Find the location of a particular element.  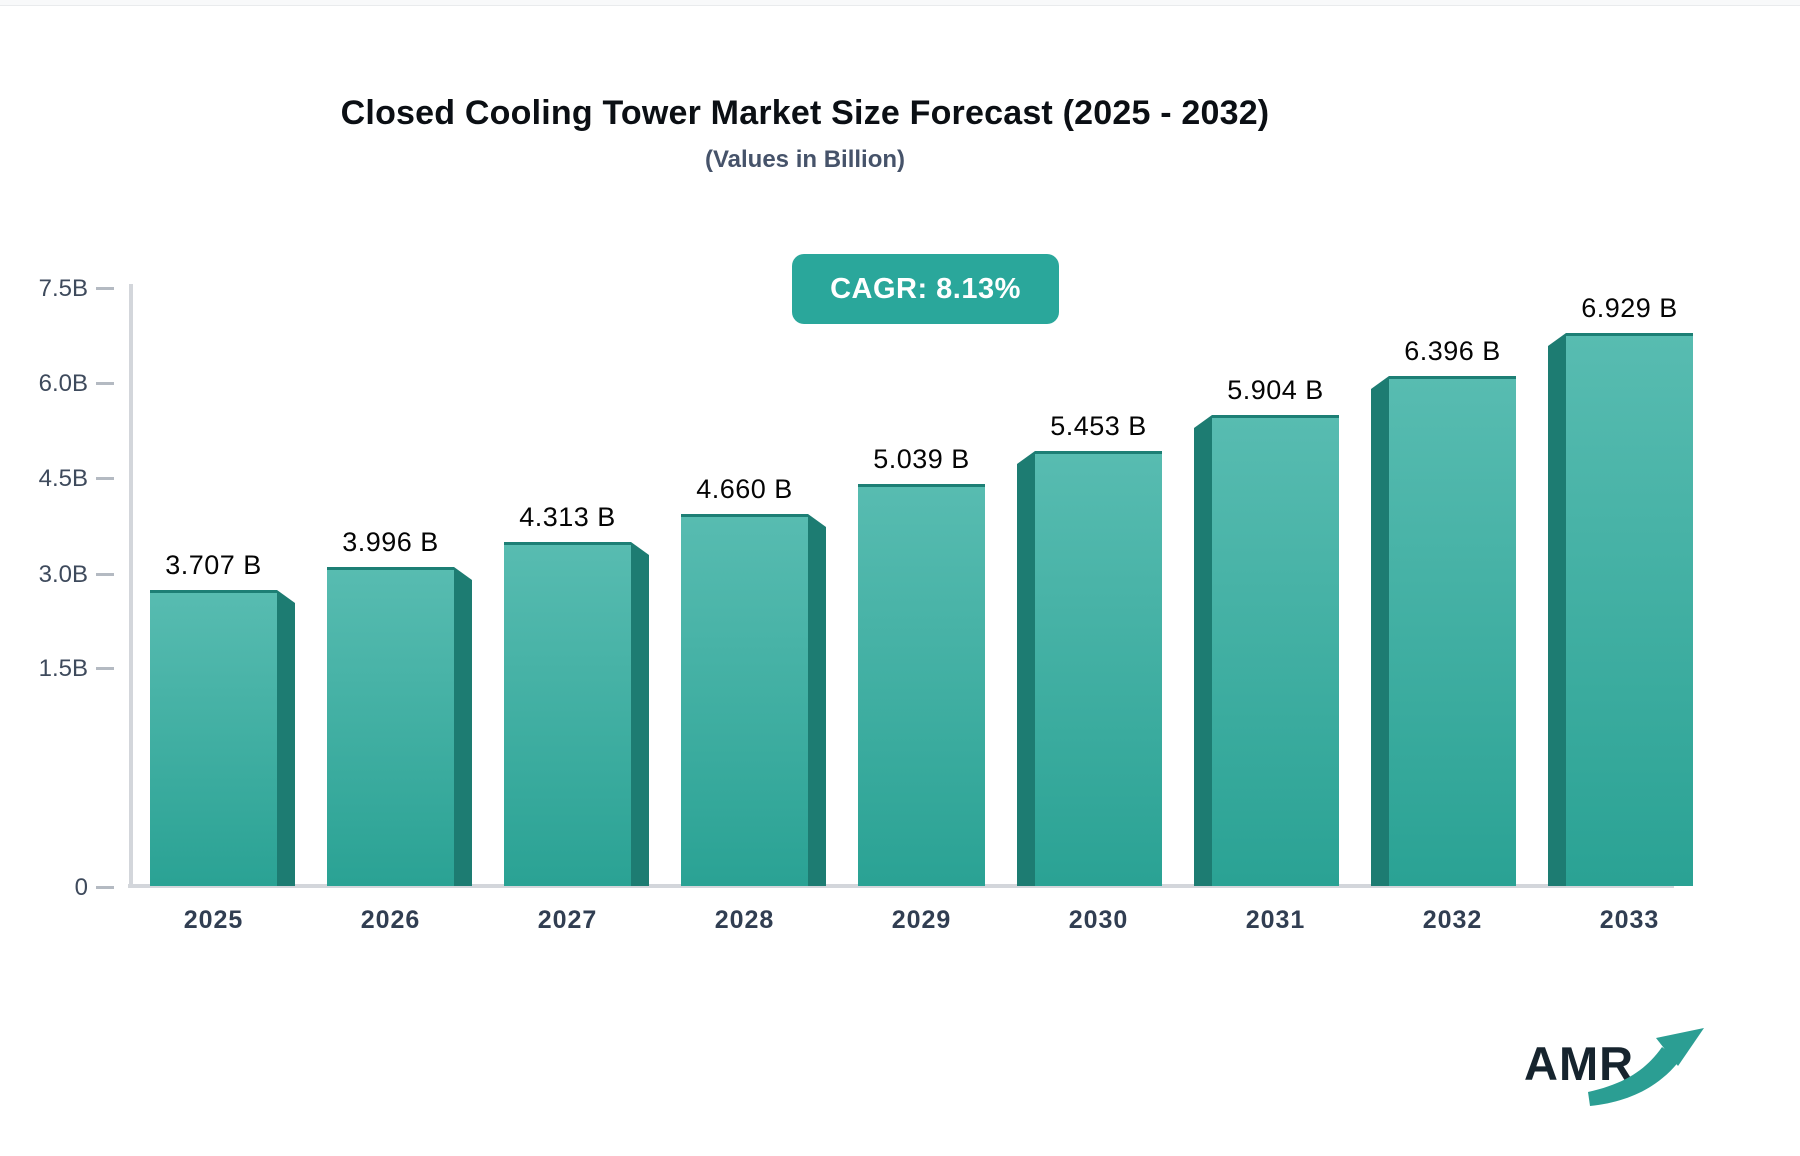

window-top-strip is located at coordinates (900, 3).